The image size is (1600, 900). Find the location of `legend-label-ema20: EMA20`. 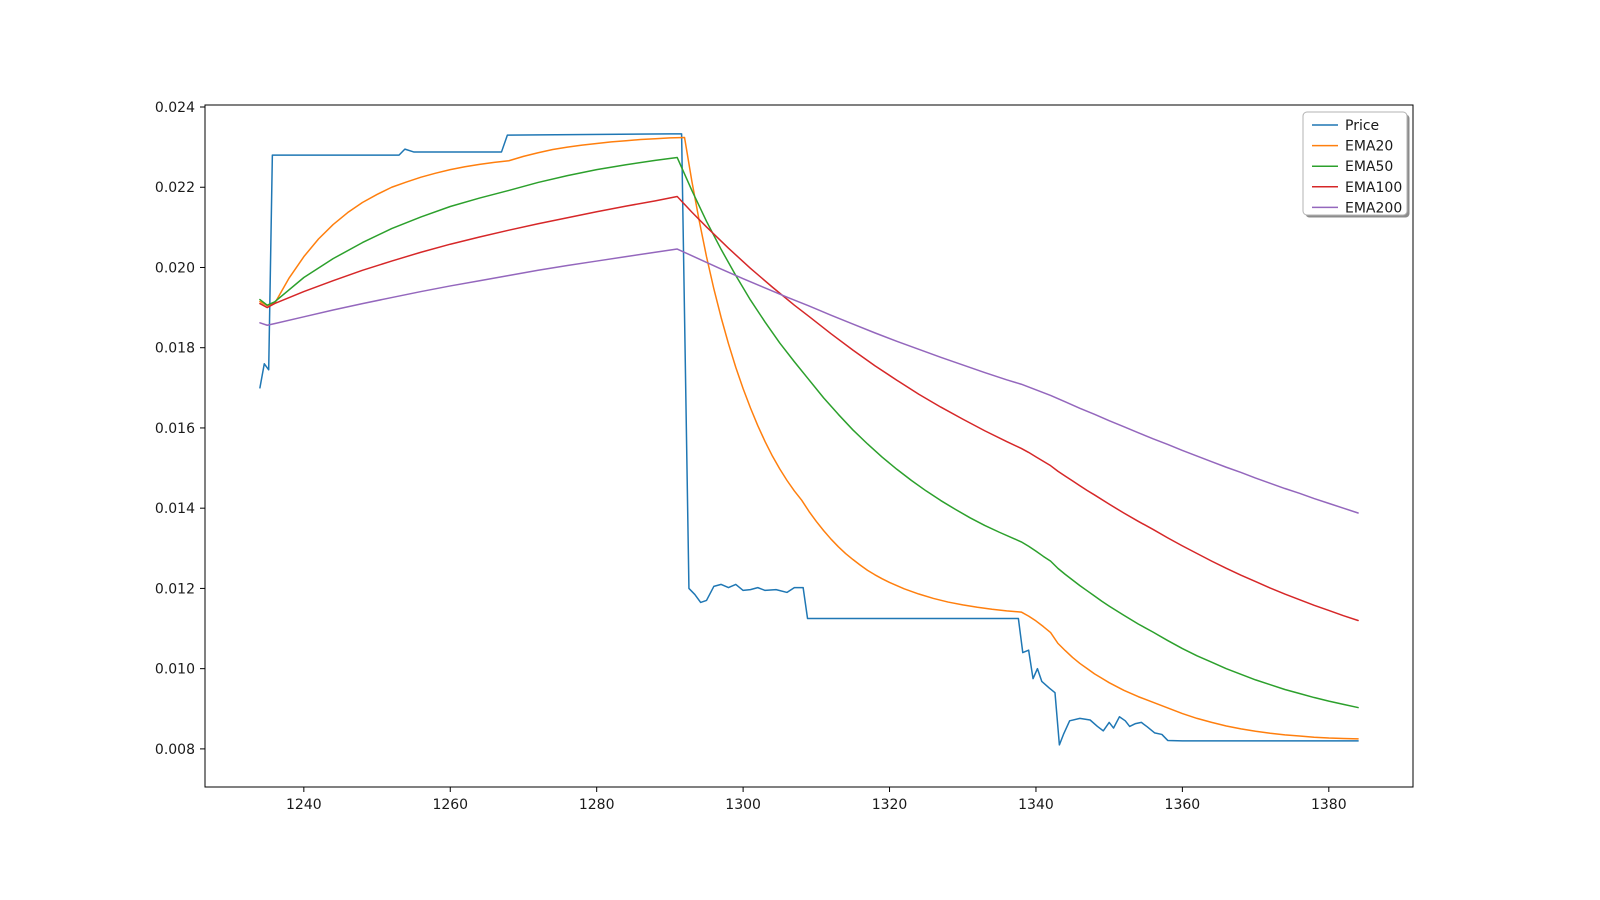

legend-label-ema20: EMA20 is located at coordinates (1369, 147).